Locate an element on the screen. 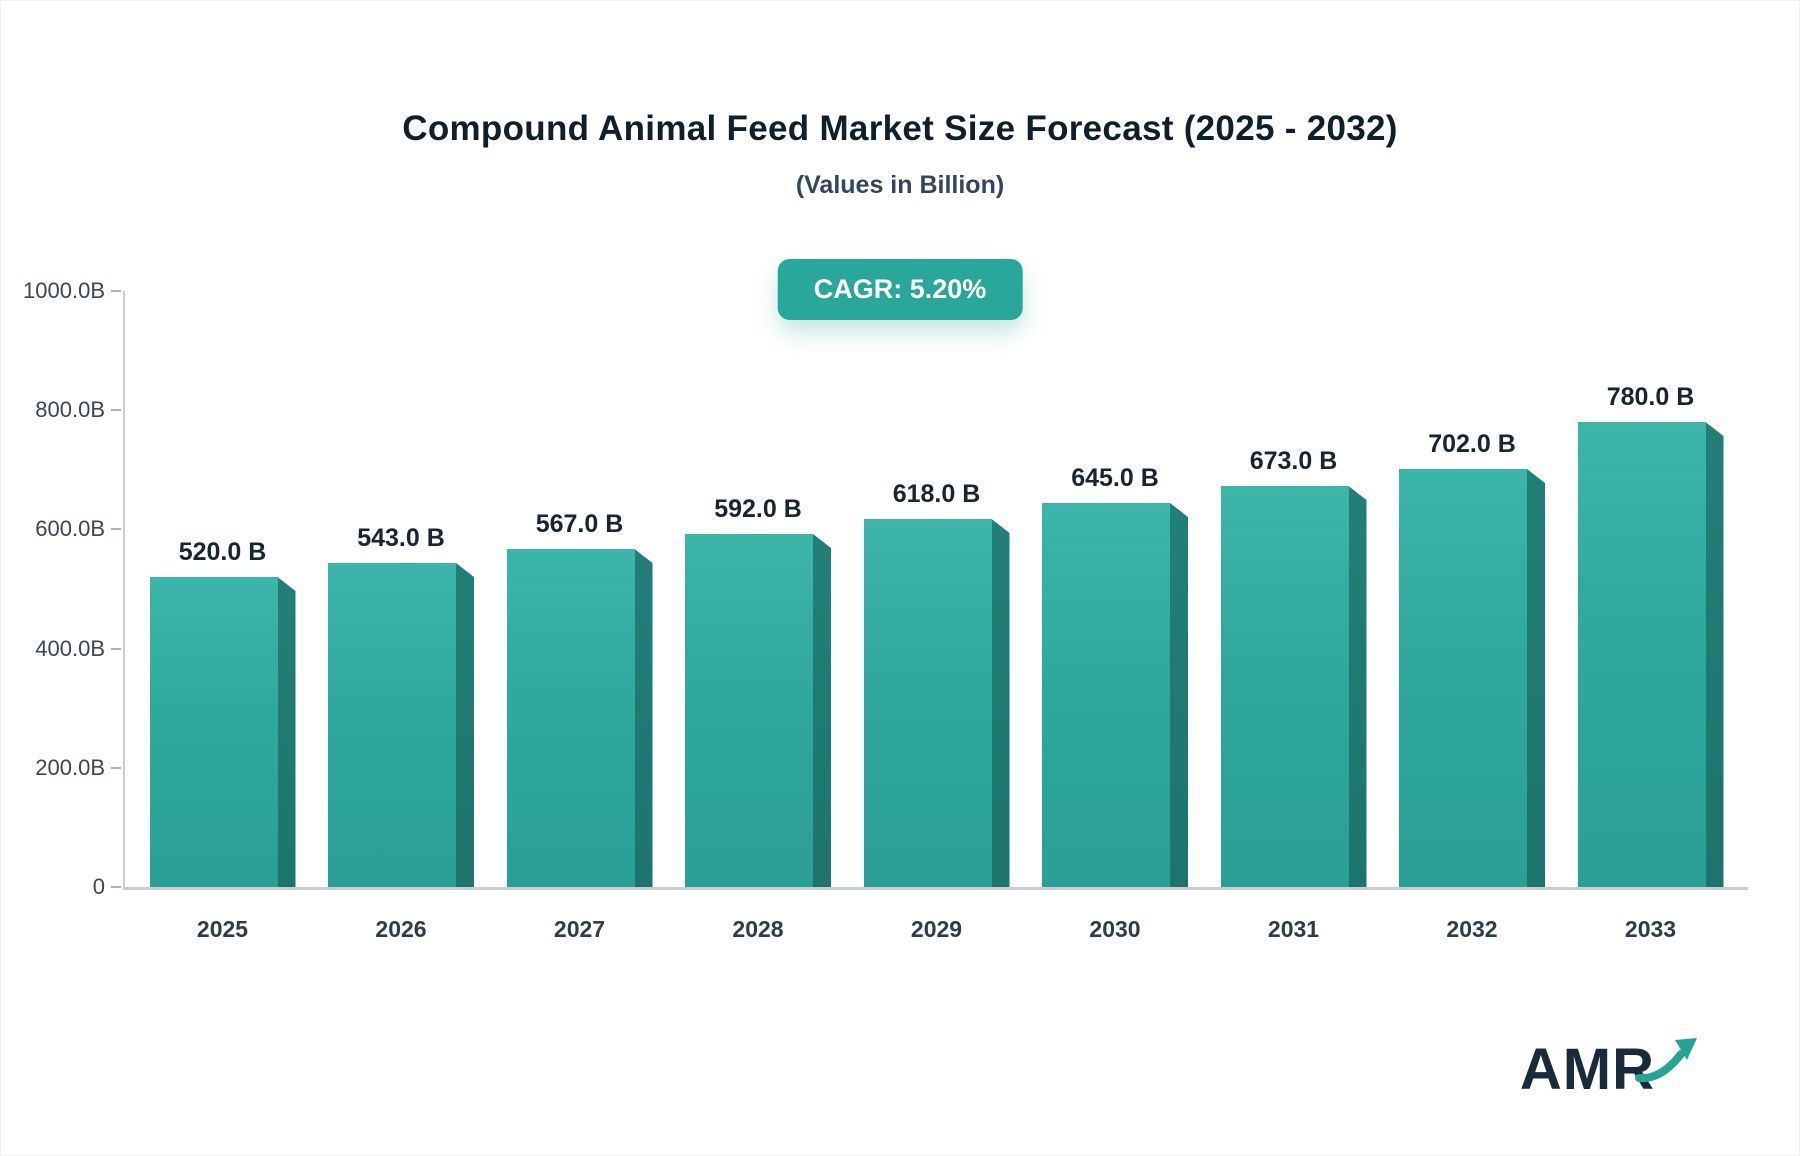  bar-value-label: 702.0 B is located at coordinates (1472, 444).